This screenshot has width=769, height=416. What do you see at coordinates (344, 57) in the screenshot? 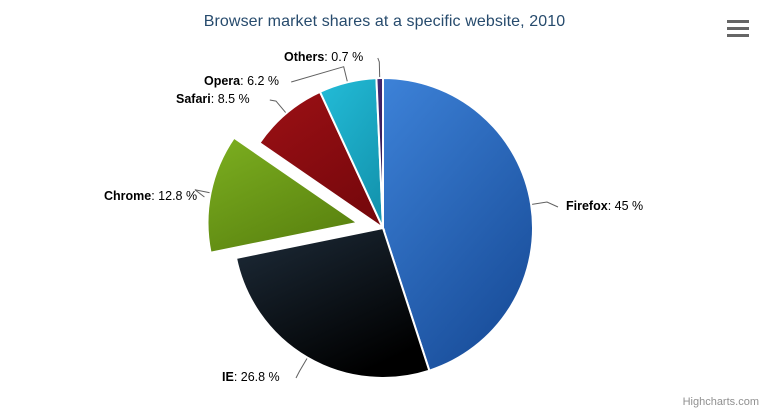
I see `data-label-value: : 0.7 %` at bounding box center [344, 57].